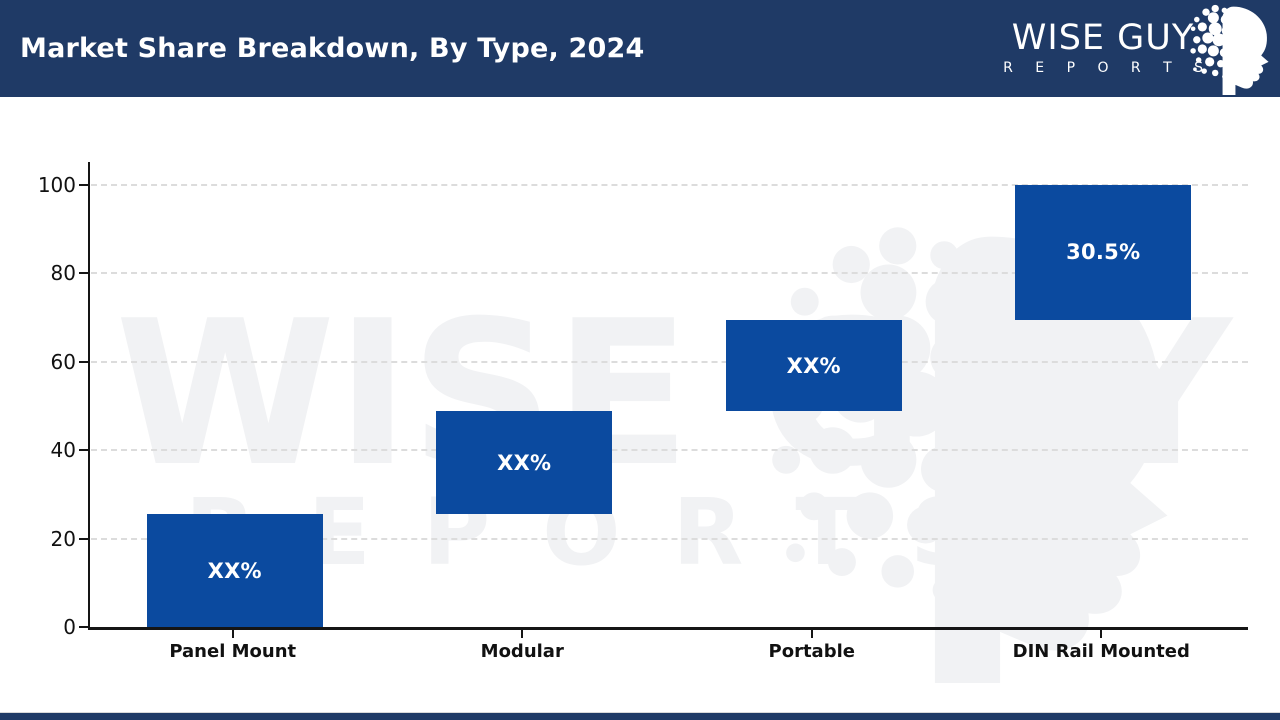  What do you see at coordinates (63, 450) in the screenshot?
I see `y-axis-tick-label: 40` at bounding box center [63, 450].